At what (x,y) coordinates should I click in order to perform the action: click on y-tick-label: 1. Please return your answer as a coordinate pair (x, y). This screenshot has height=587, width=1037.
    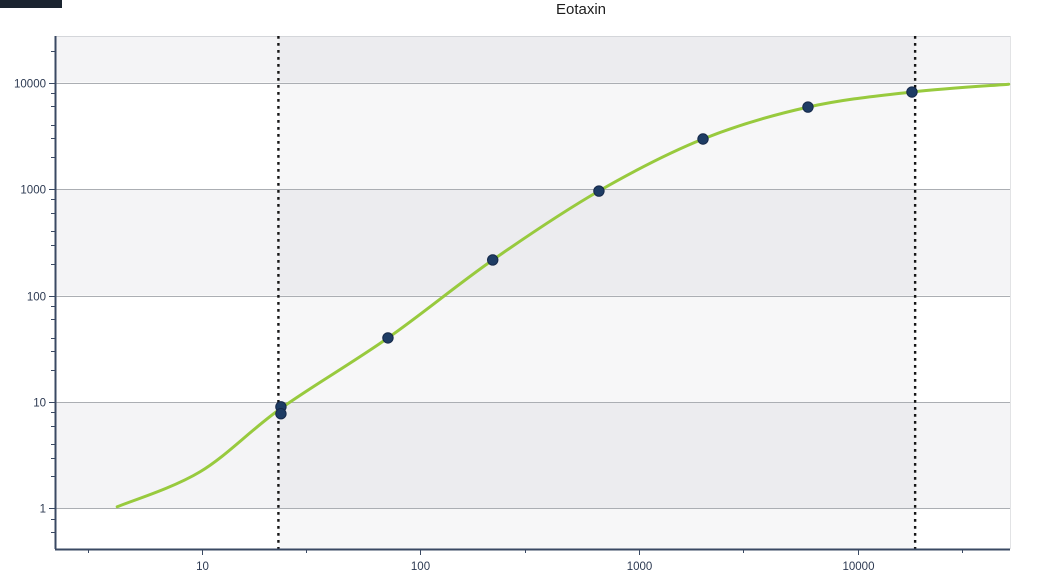
    Looking at the image, I should click on (43, 510).